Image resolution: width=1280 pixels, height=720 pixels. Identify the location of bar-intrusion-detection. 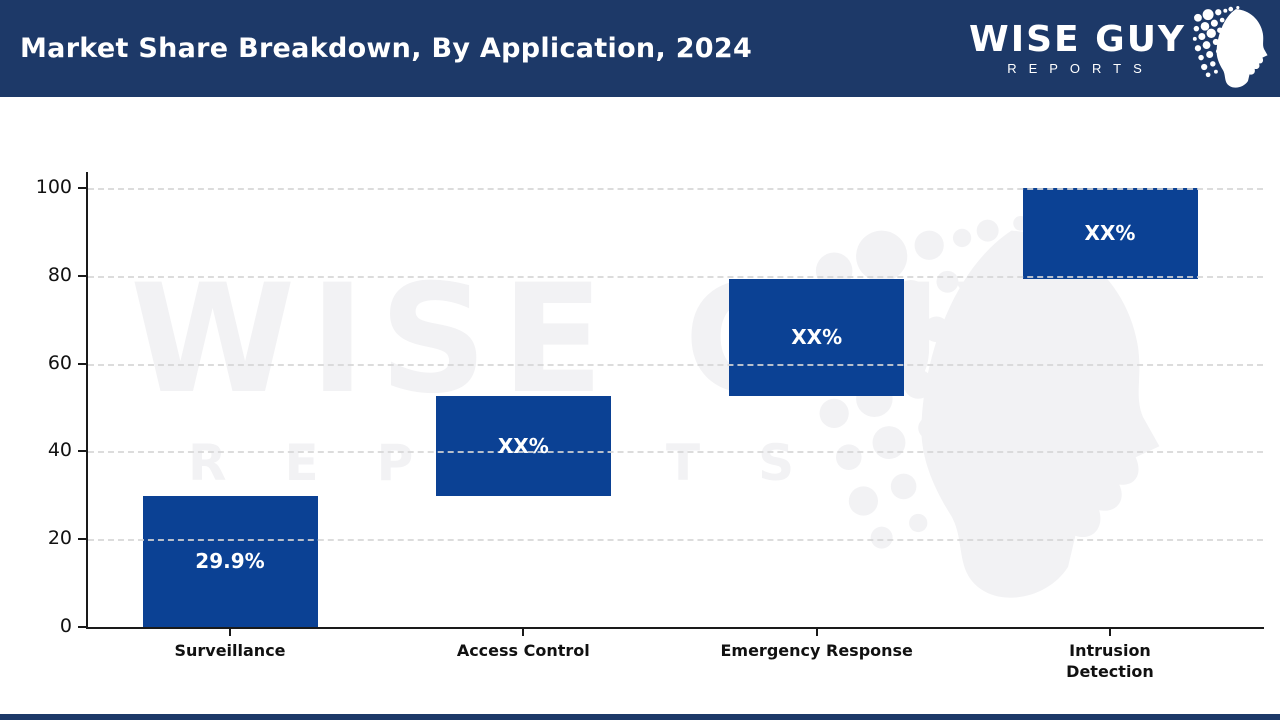
(1110, 233).